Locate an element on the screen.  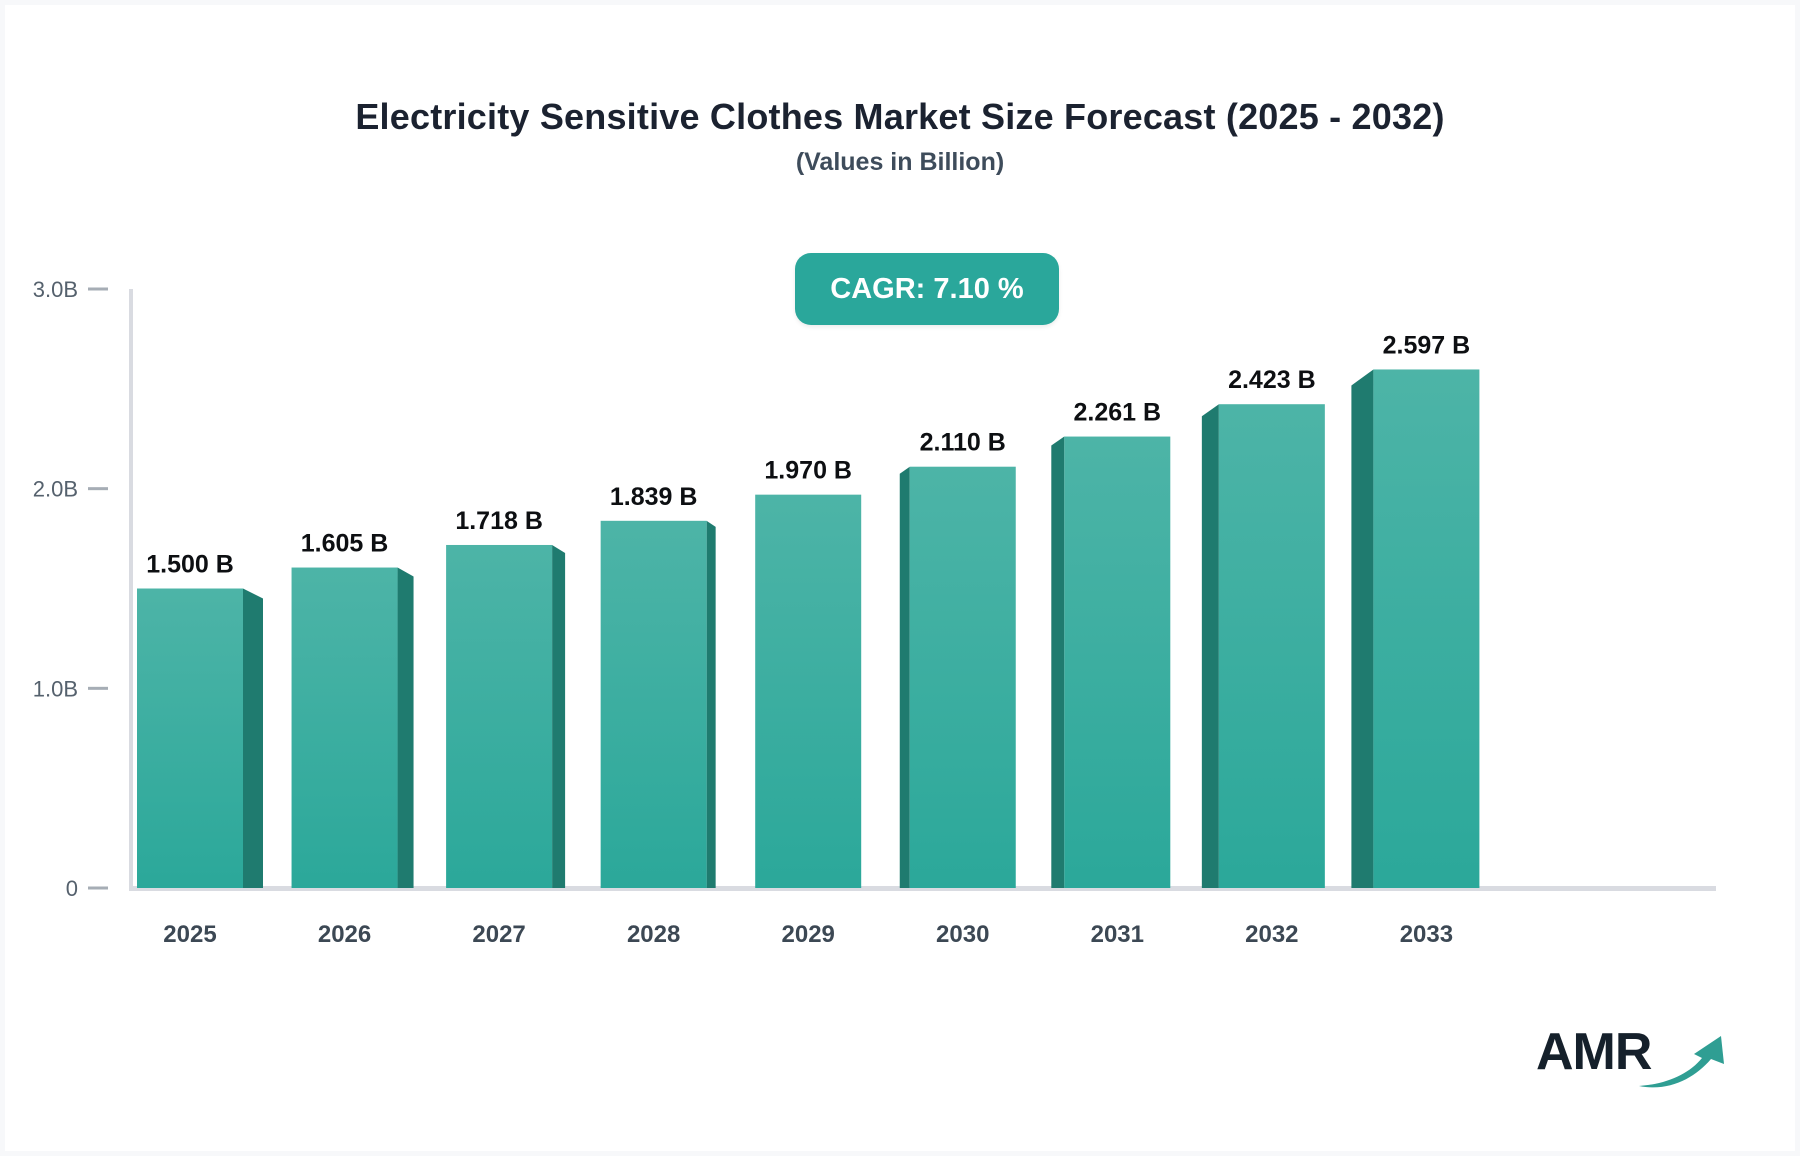
bar-value-label: 1.718 B is located at coordinates (499, 521).